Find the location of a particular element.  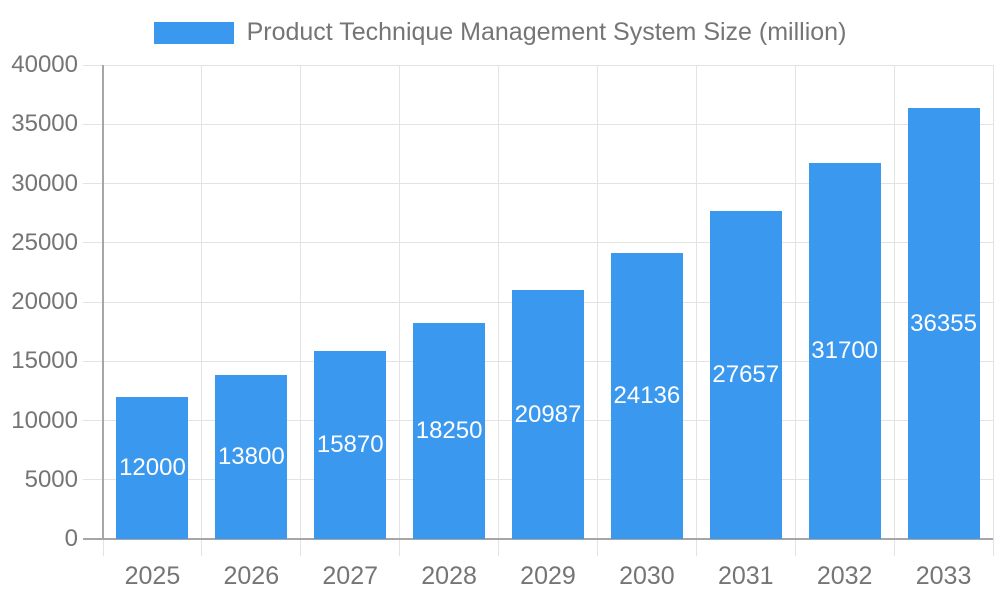

bar-2026: 13800 is located at coordinates (251, 457).